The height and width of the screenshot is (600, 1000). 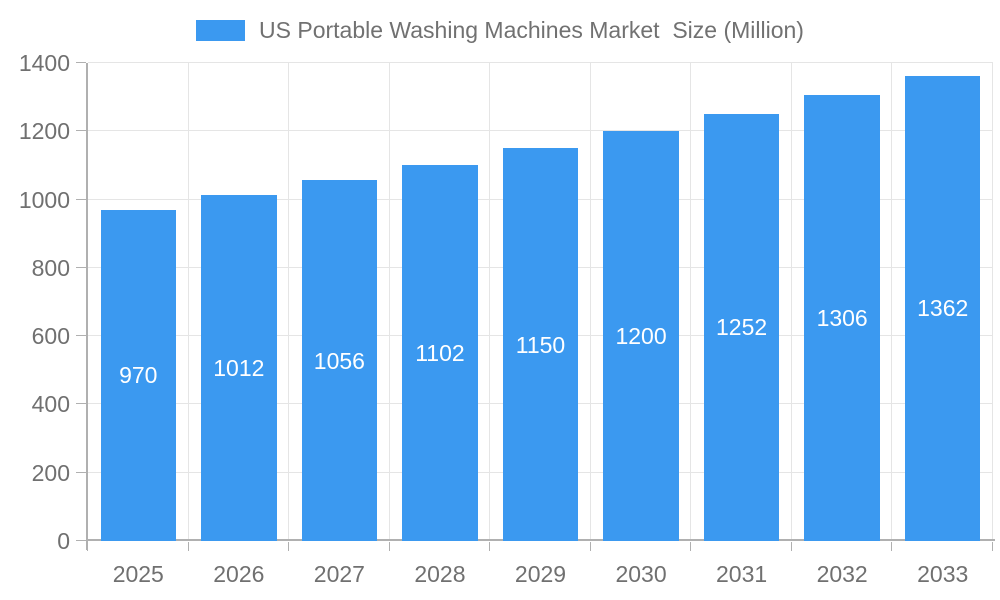 I want to click on legend-swatch, so click(x=221, y=30).